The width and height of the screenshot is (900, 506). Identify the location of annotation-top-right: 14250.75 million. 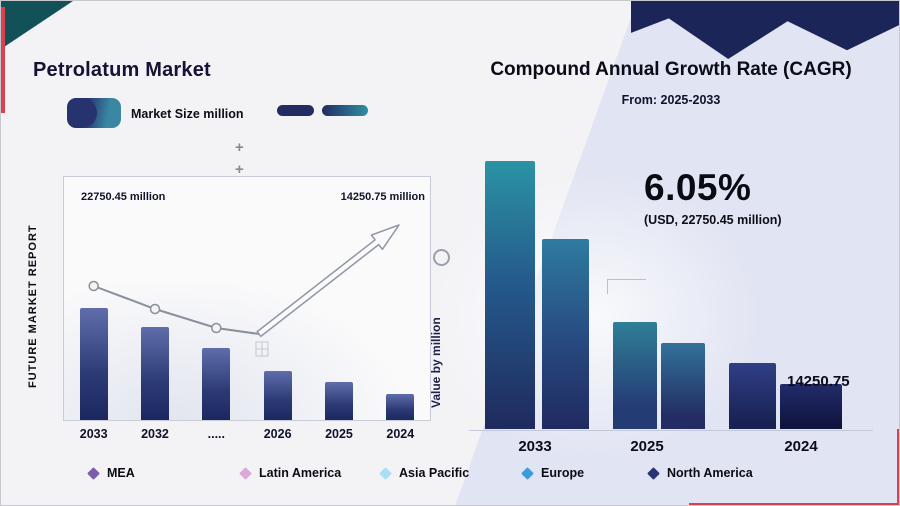
(382, 197).